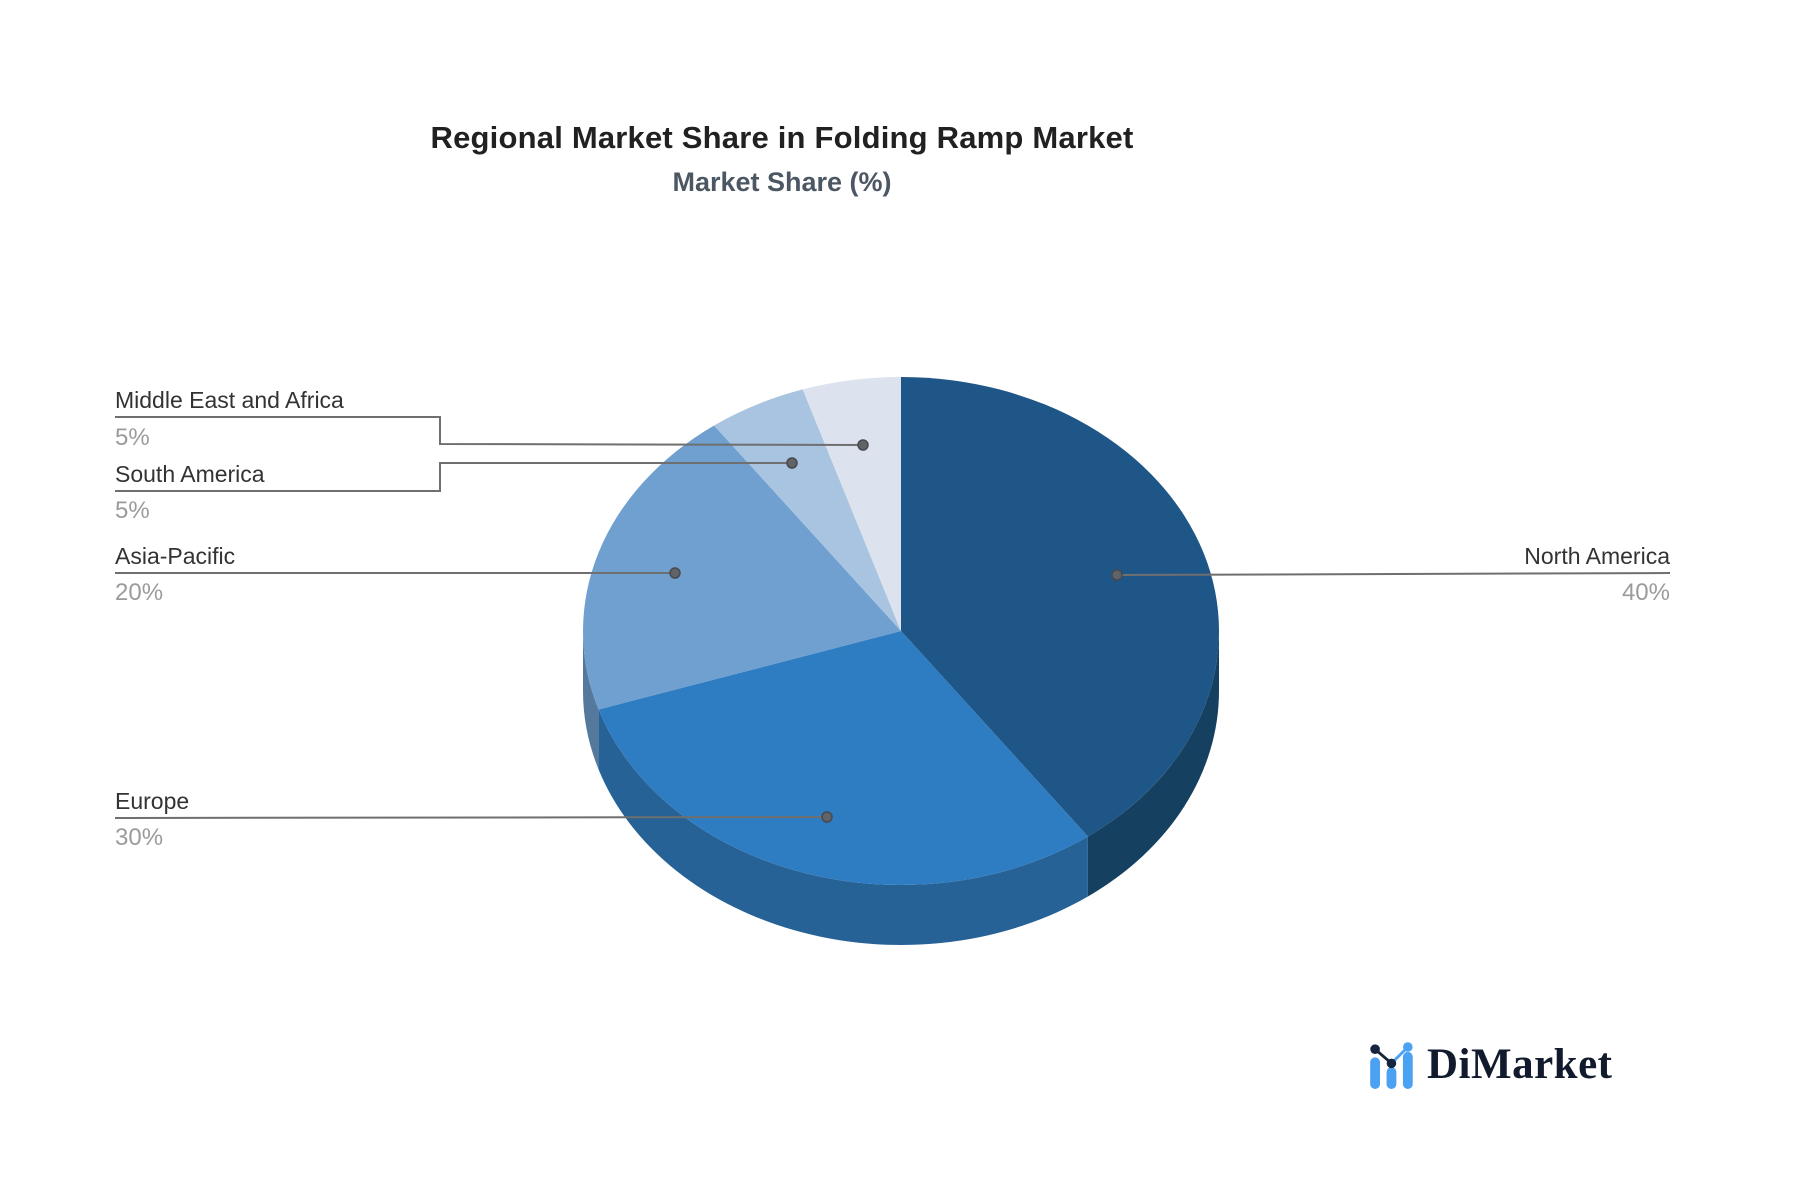 Image resolution: width=1800 pixels, height=1196 pixels. I want to click on logo-text: DiMarket, so click(1520, 1064).